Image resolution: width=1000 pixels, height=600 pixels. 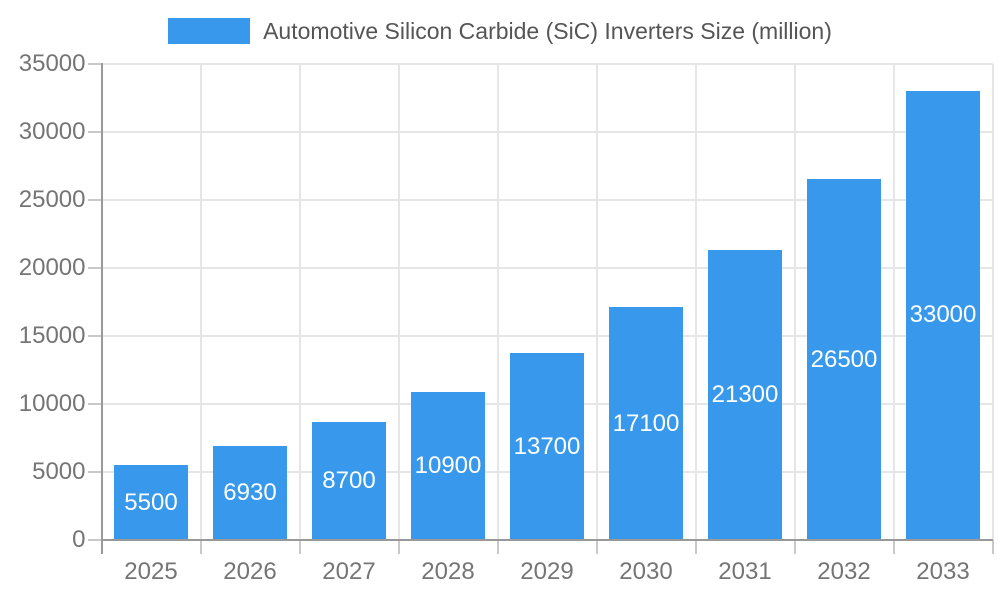 I want to click on bar: 6930, so click(x=250, y=492).